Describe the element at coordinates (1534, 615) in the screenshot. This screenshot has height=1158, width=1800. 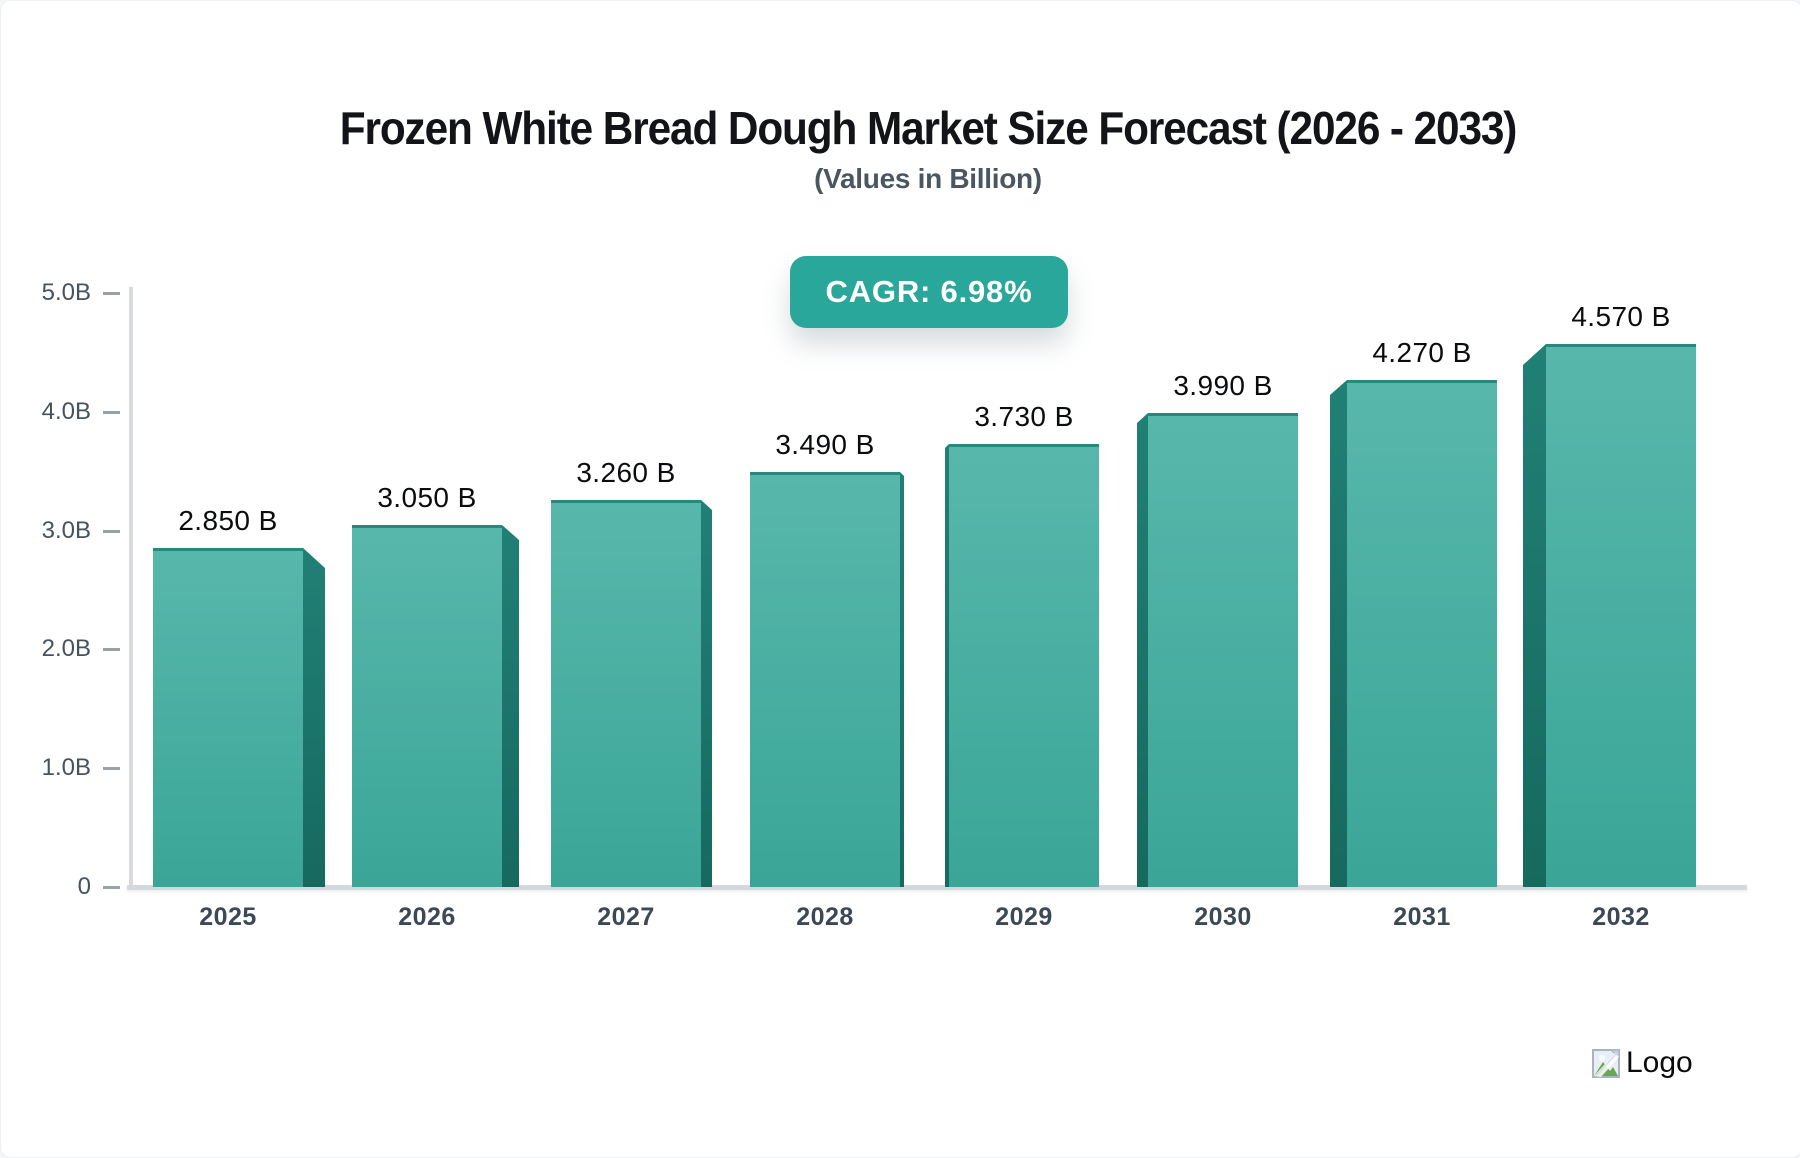
I see `bar-side-2032` at that location.